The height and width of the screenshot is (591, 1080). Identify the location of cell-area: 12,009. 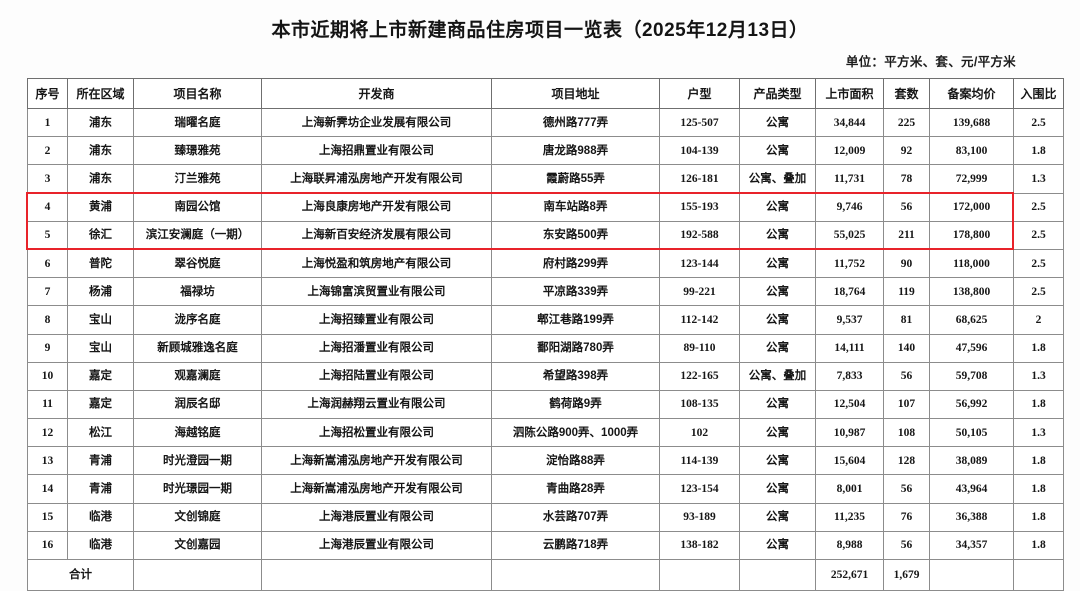
(849, 151).